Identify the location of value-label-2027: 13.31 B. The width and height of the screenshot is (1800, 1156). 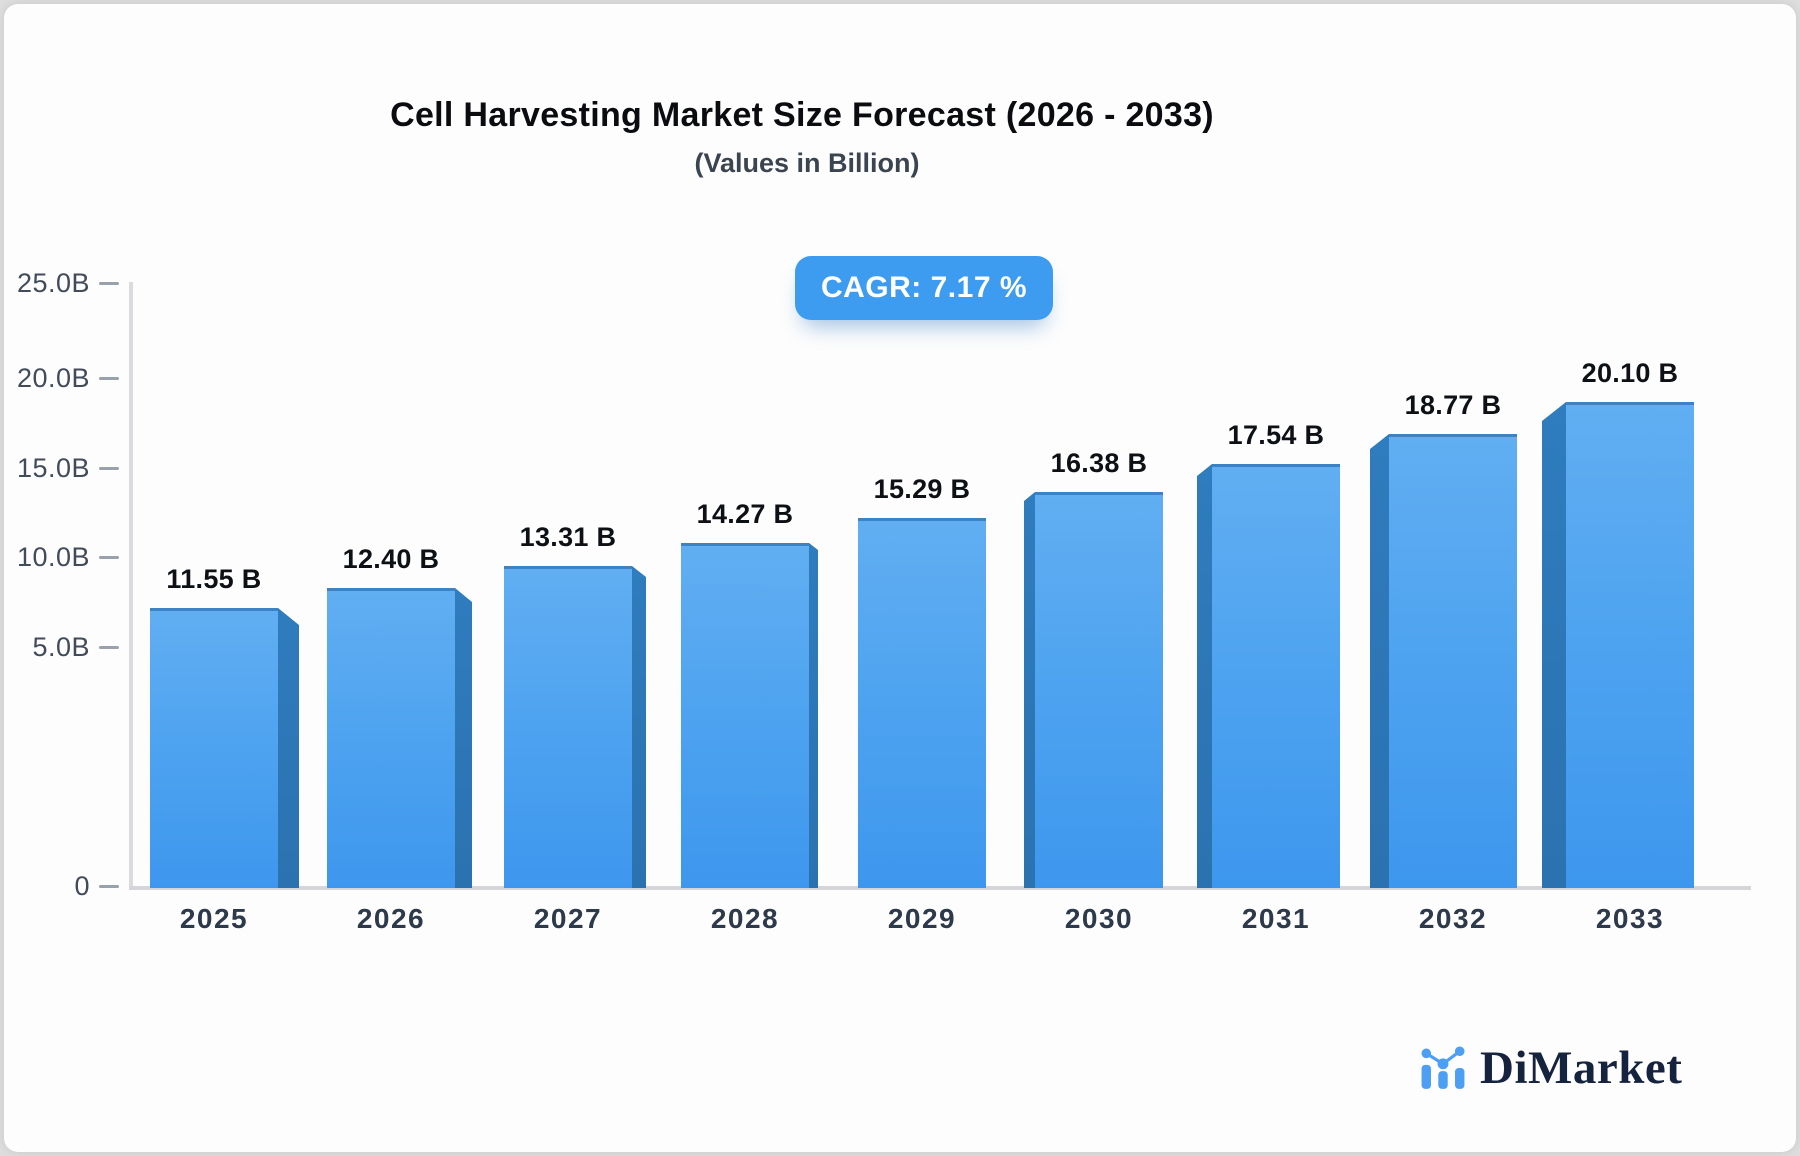
(568, 537).